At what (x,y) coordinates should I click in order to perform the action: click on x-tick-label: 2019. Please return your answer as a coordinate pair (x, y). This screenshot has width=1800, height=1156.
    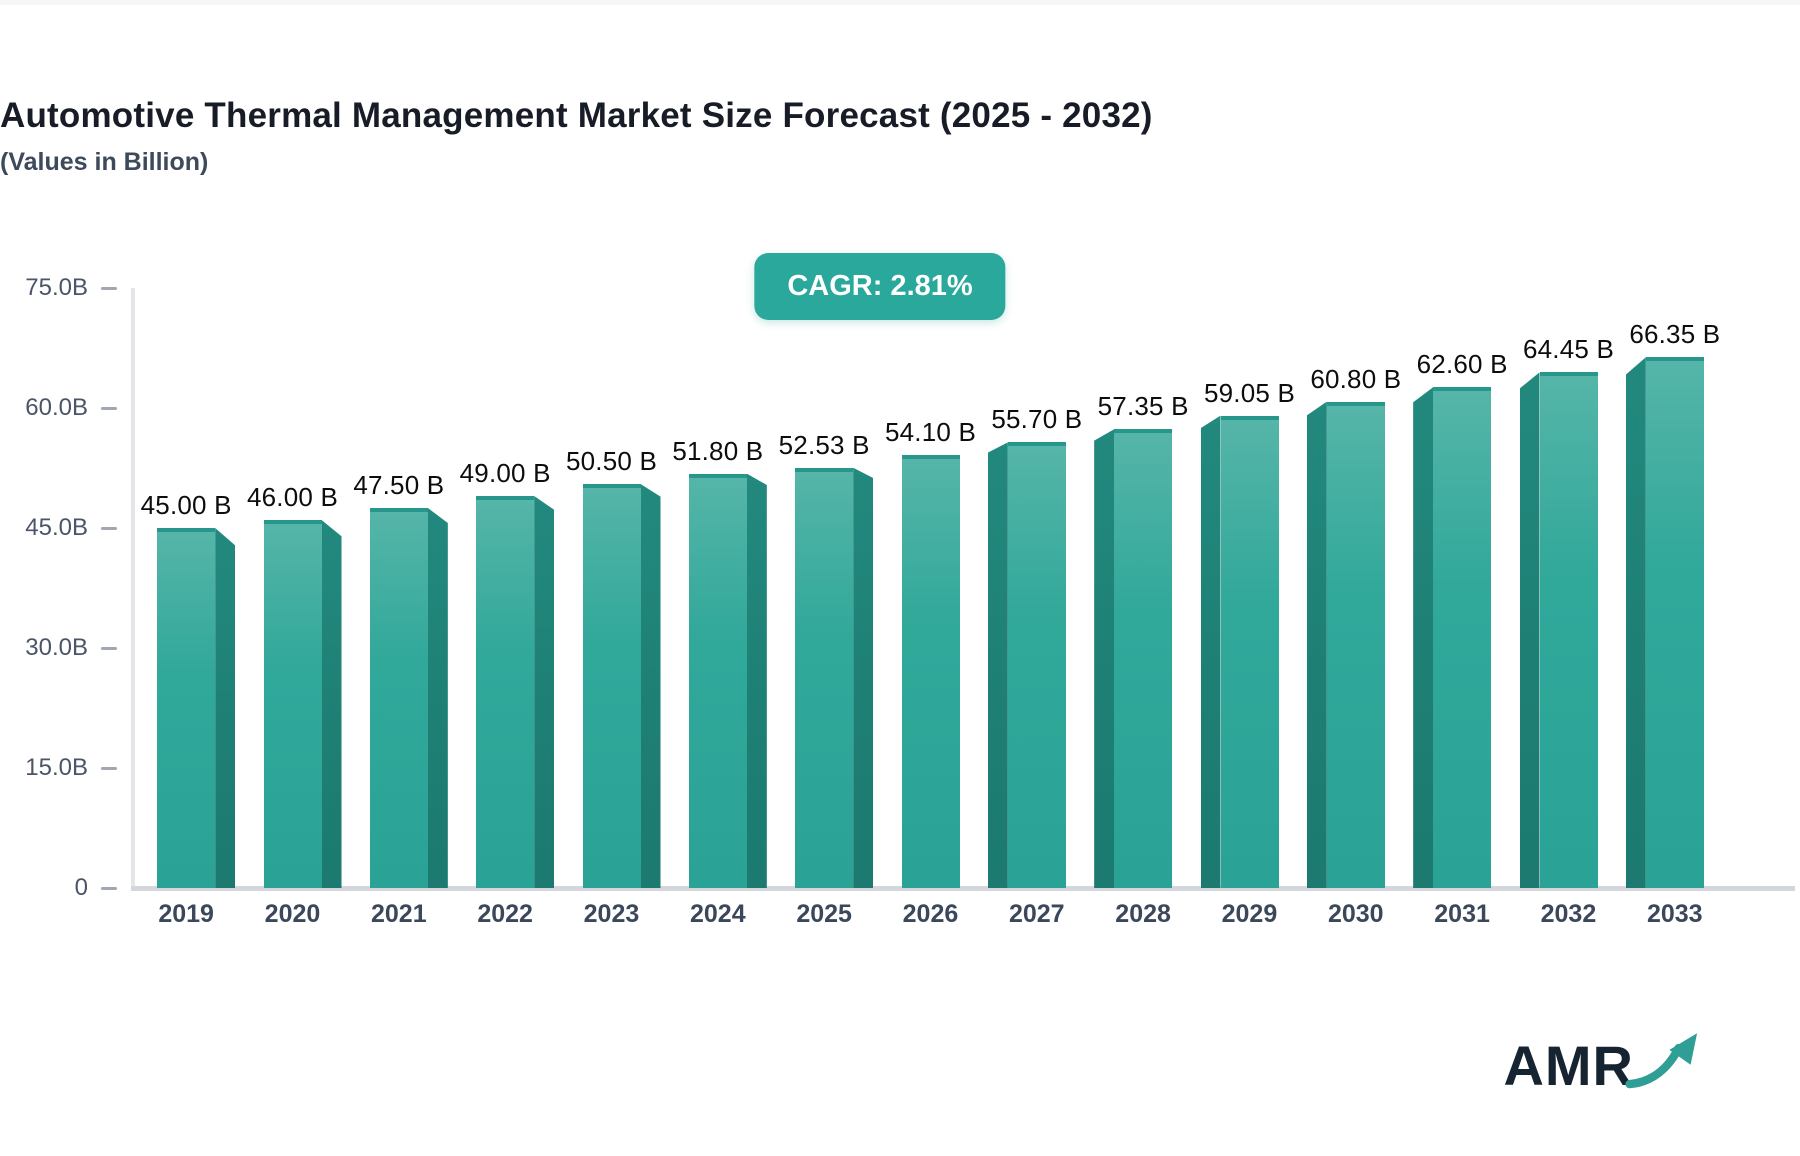
    Looking at the image, I should click on (186, 914).